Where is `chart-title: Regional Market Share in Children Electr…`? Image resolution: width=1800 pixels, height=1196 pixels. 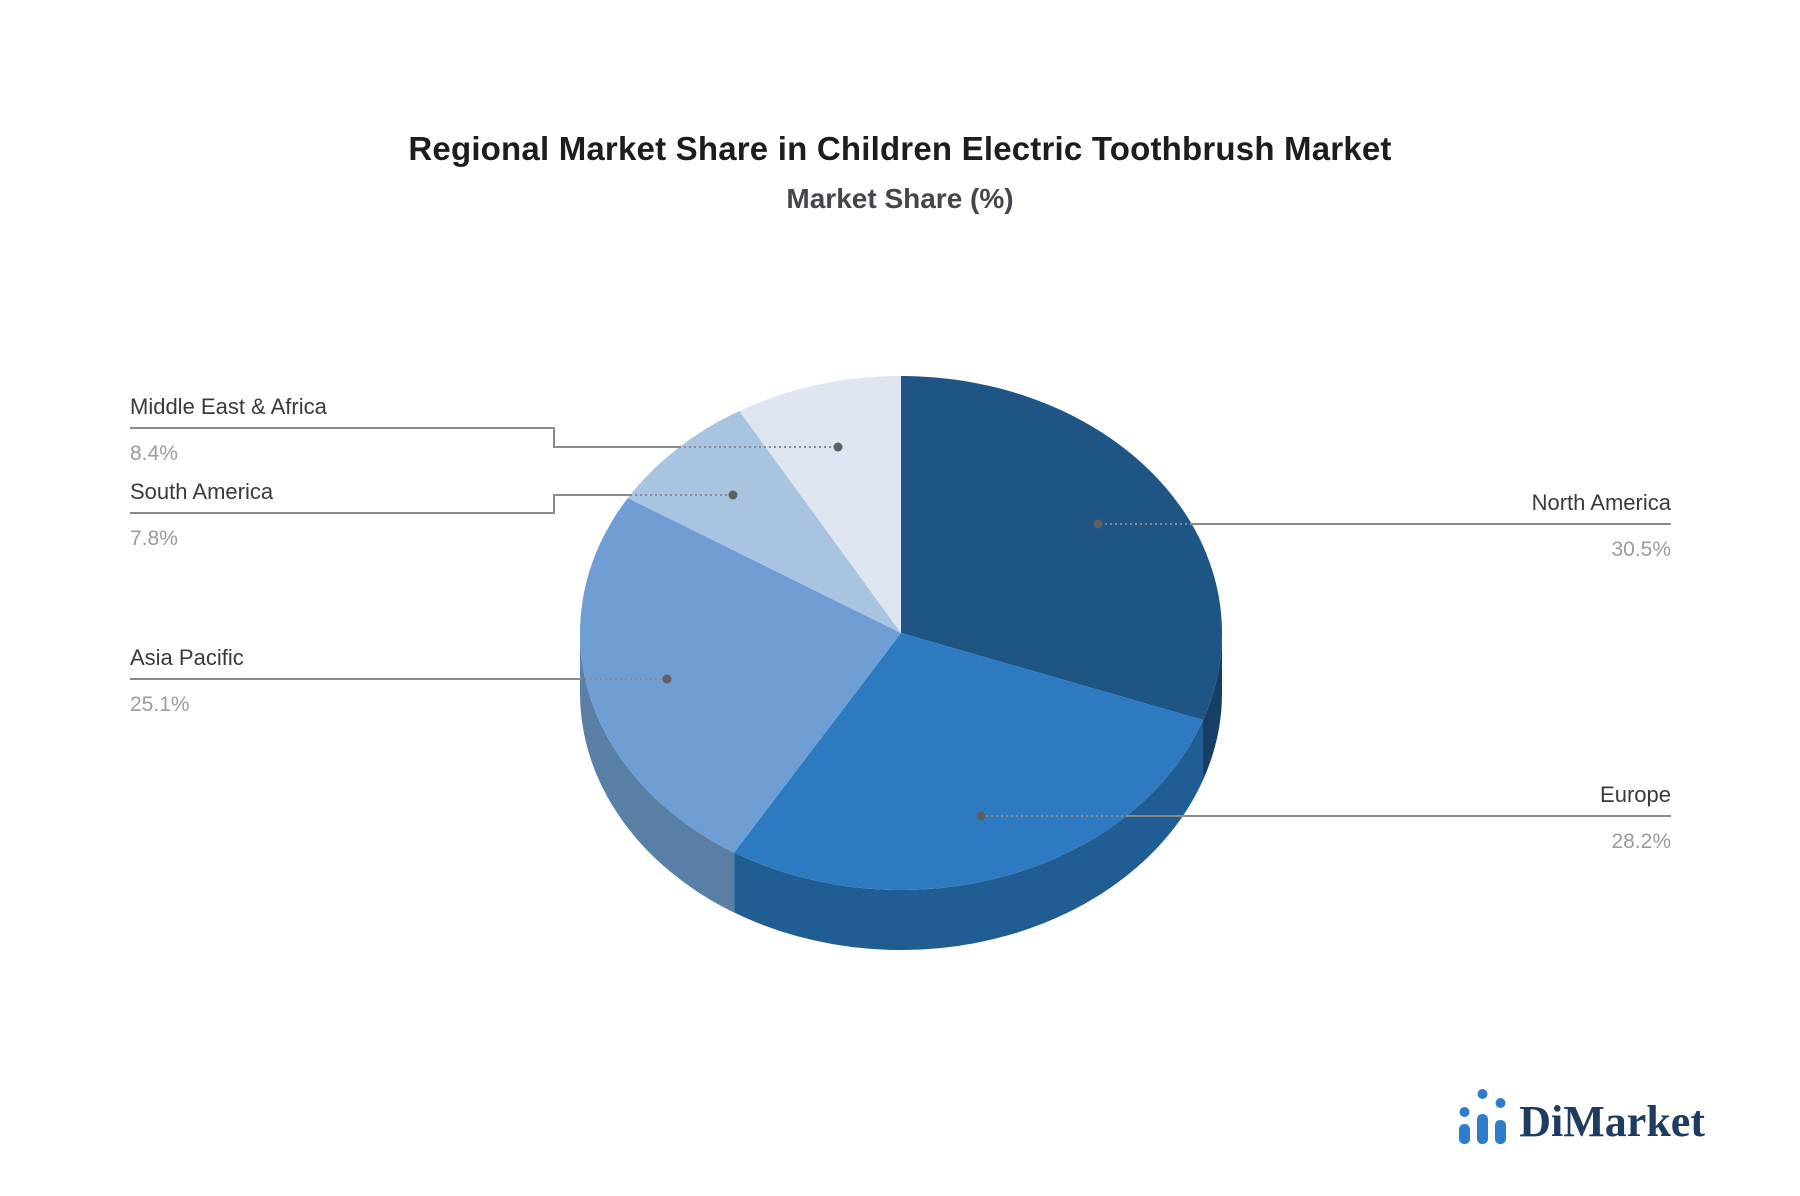
chart-title: Regional Market Share in Children Electr… is located at coordinates (900, 148).